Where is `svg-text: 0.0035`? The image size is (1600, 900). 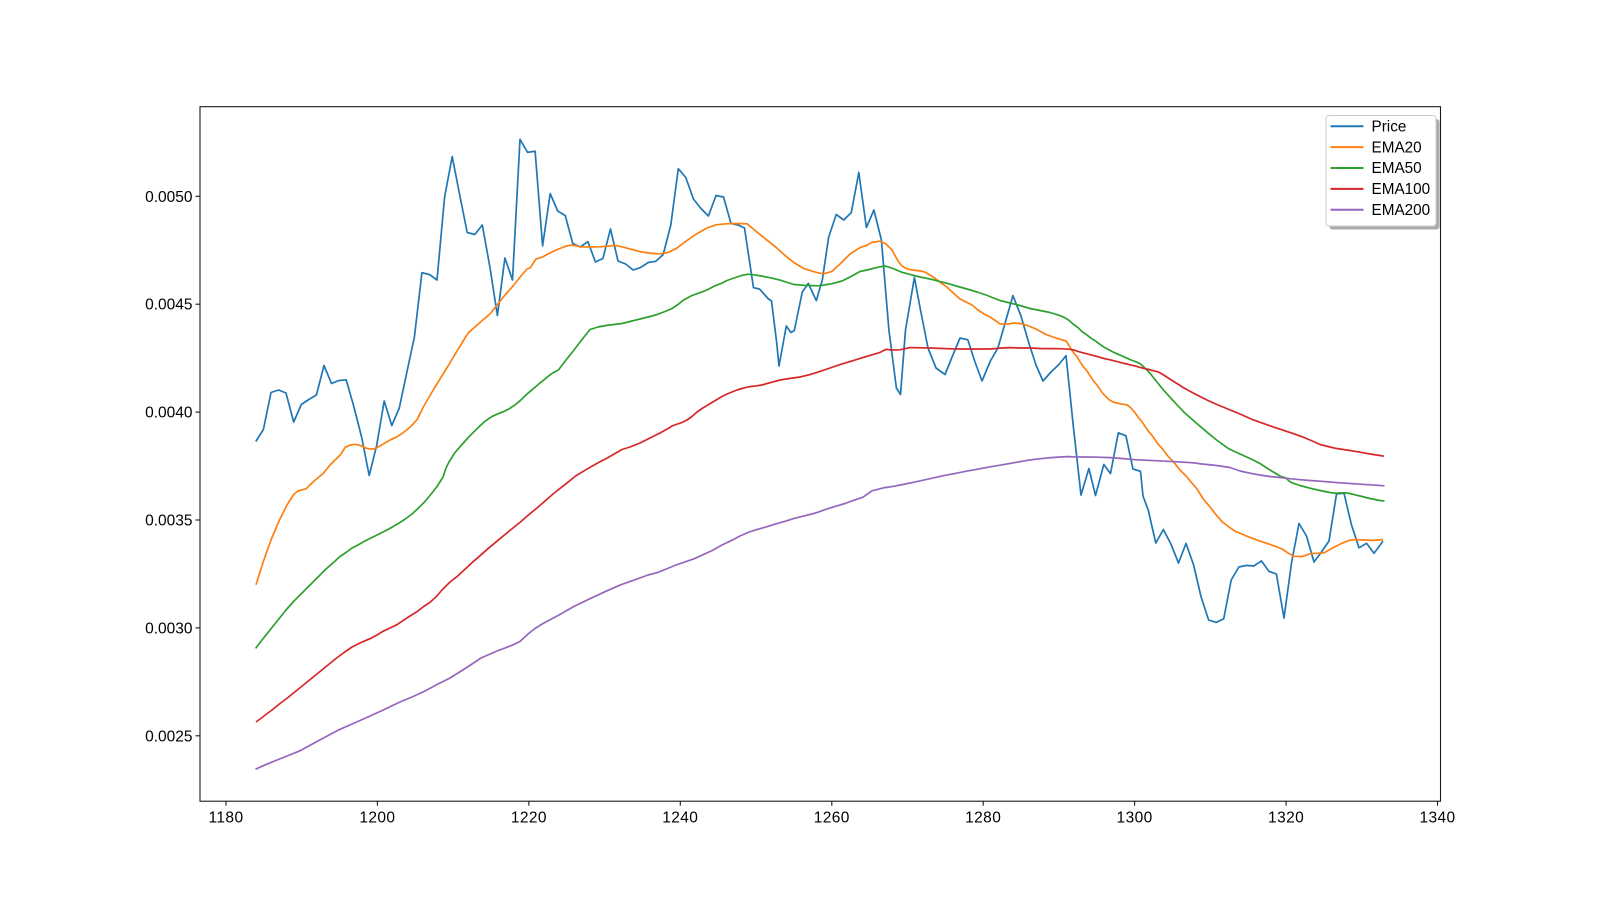
svg-text: 0.0035 is located at coordinates (168, 521).